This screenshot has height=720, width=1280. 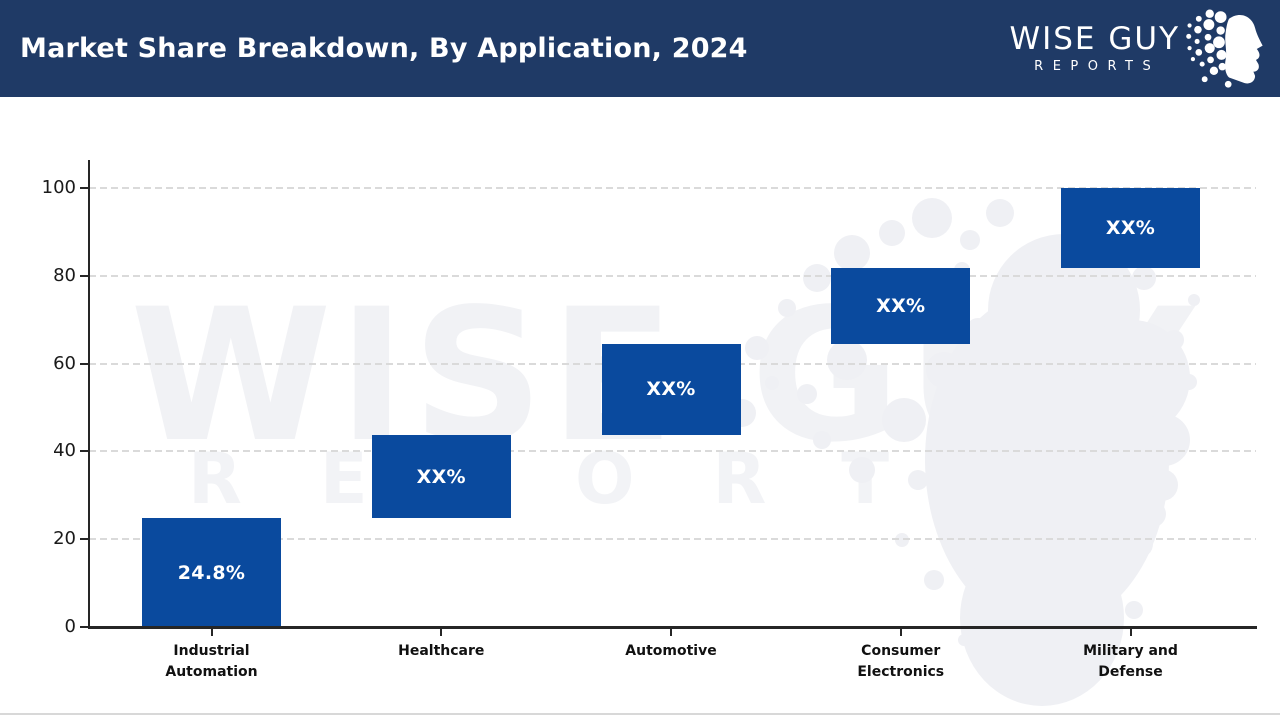 I want to click on y-tick-label: 80, so click(x=64, y=275).